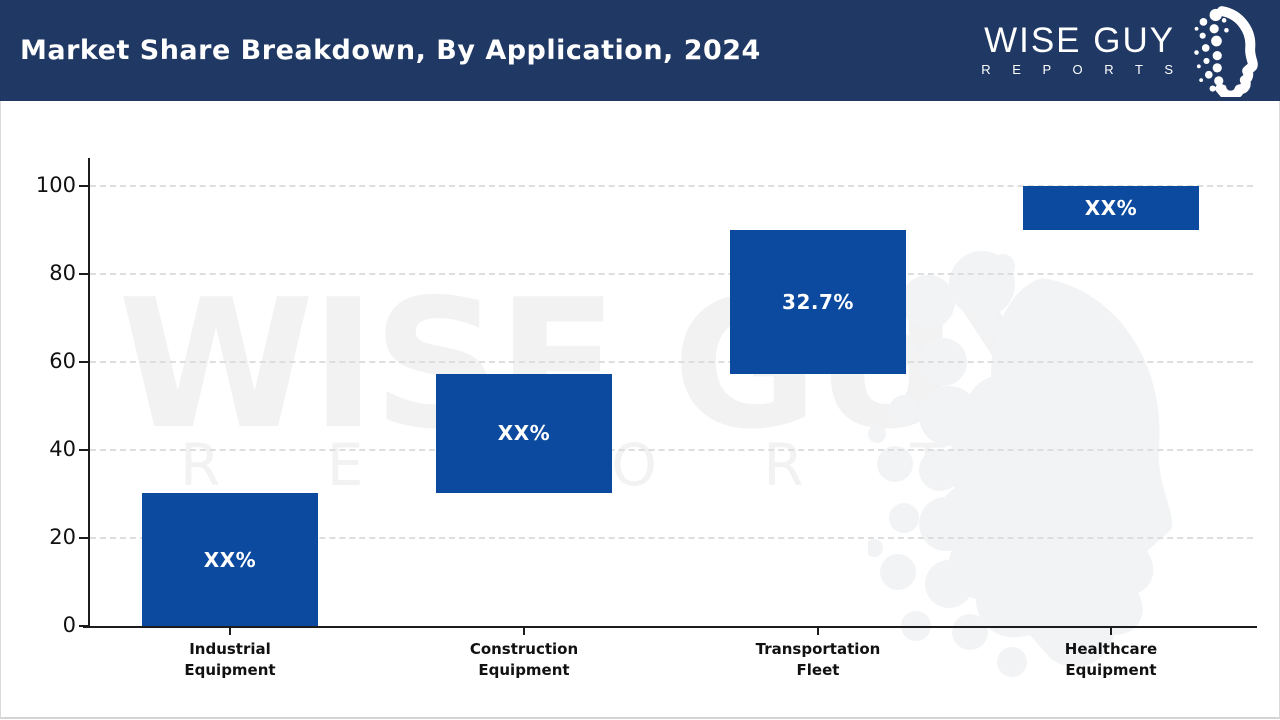 The image size is (1280, 720). I want to click on y-tick-label: 60, so click(62, 361).